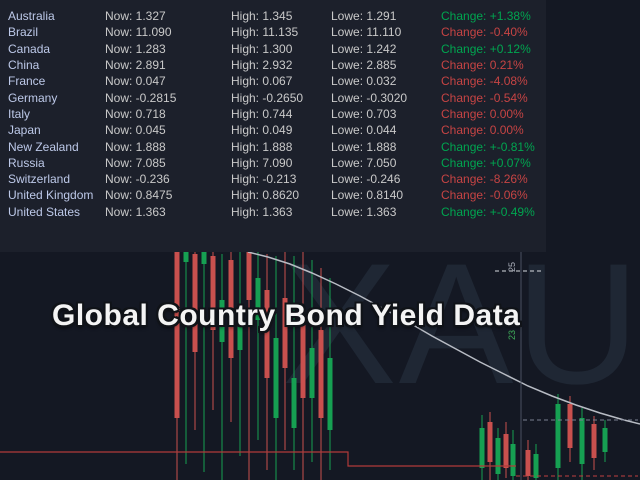  What do you see at coordinates (369, 97) in the screenshot?
I see `low-value: Lowe: -0.3020` at bounding box center [369, 97].